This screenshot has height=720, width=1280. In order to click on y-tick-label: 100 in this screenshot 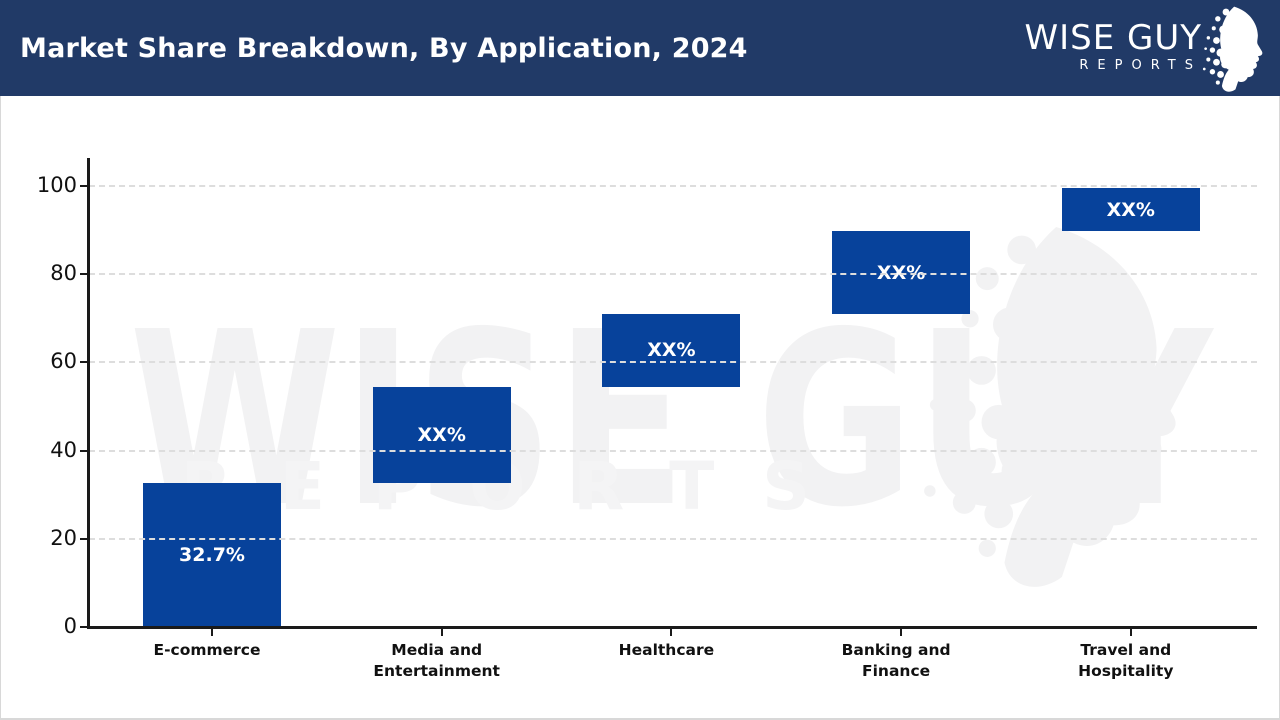, I will do `click(56, 185)`.